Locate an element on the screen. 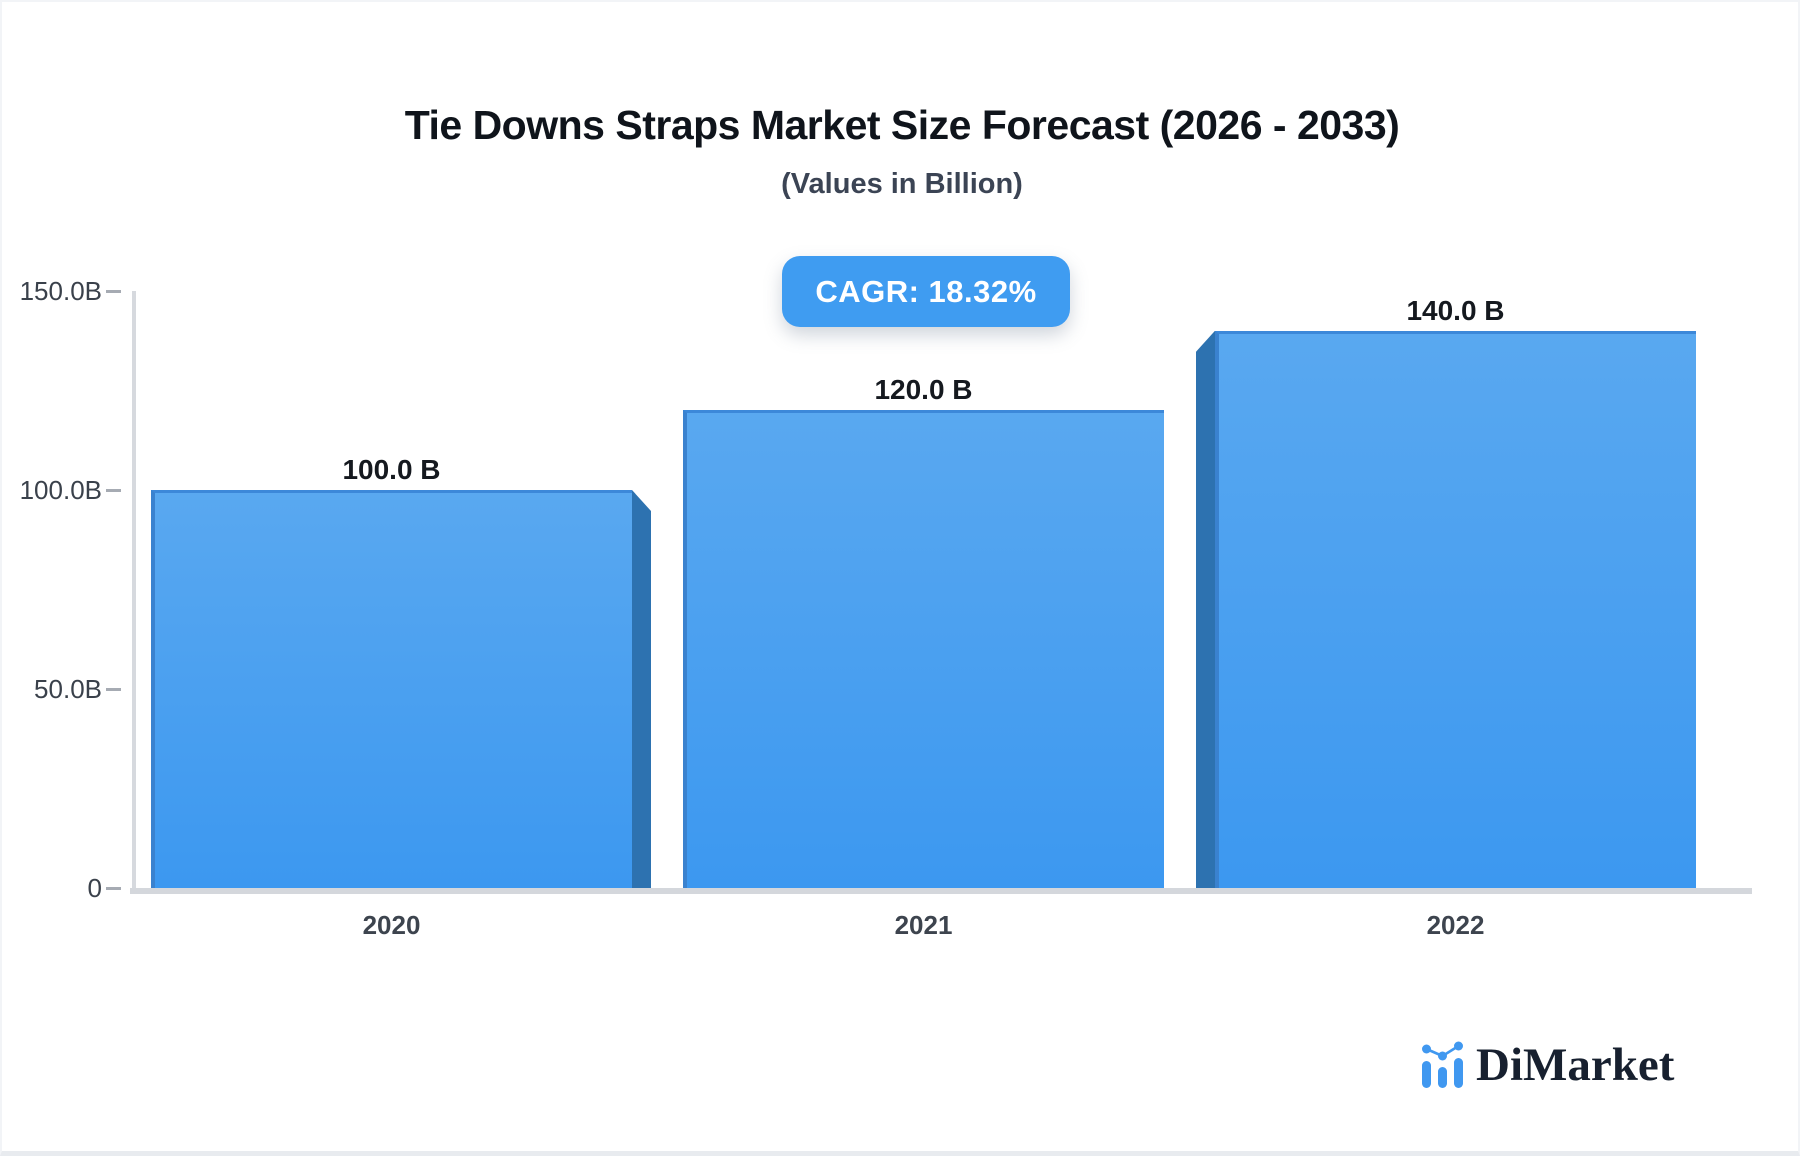 This screenshot has width=1800, height=1156. x-axis-baseline is located at coordinates (941, 891).